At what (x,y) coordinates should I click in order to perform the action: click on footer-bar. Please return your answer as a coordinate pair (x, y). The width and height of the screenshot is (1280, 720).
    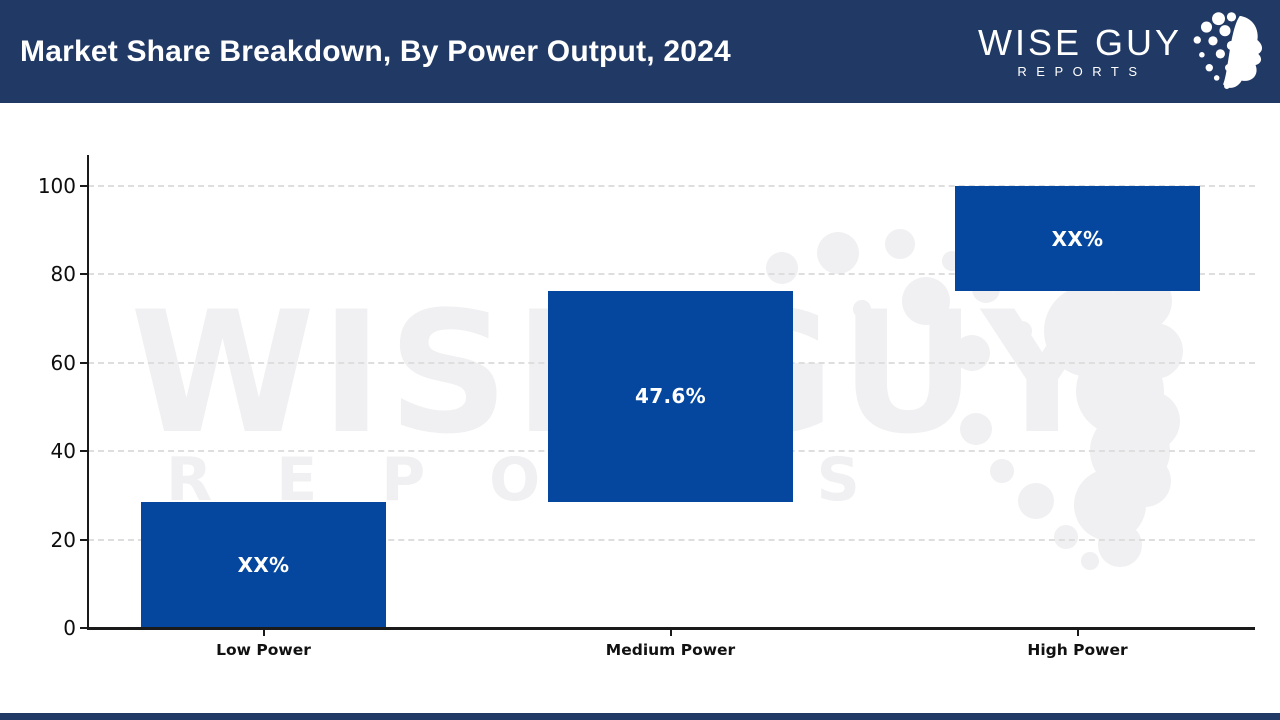
    Looking at the image, I should click on (640, 716).